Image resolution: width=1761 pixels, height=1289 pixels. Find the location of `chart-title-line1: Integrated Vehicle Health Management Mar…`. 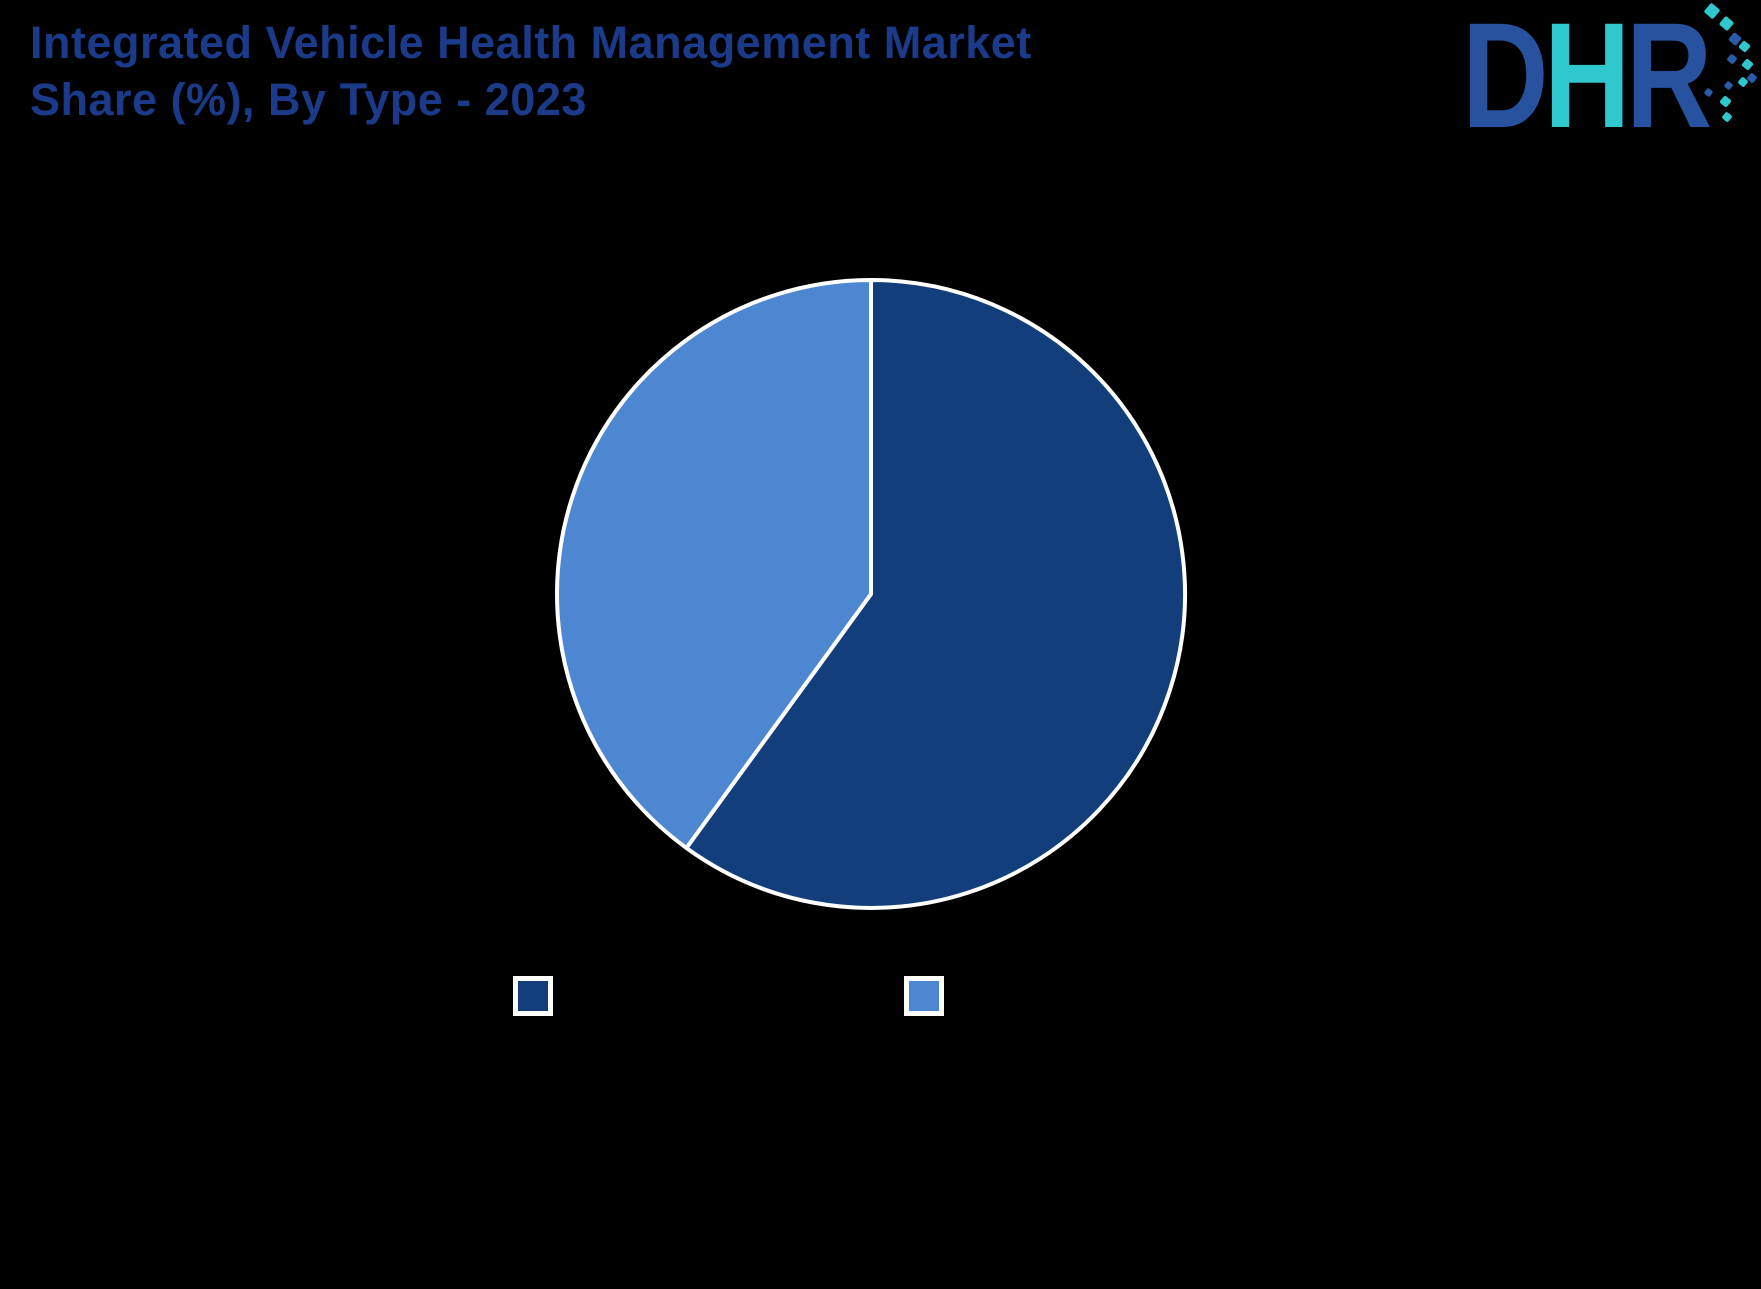

chart-title-line1: Integrated Vehicle Health Management Mar… is located at coordinates (531, 42).